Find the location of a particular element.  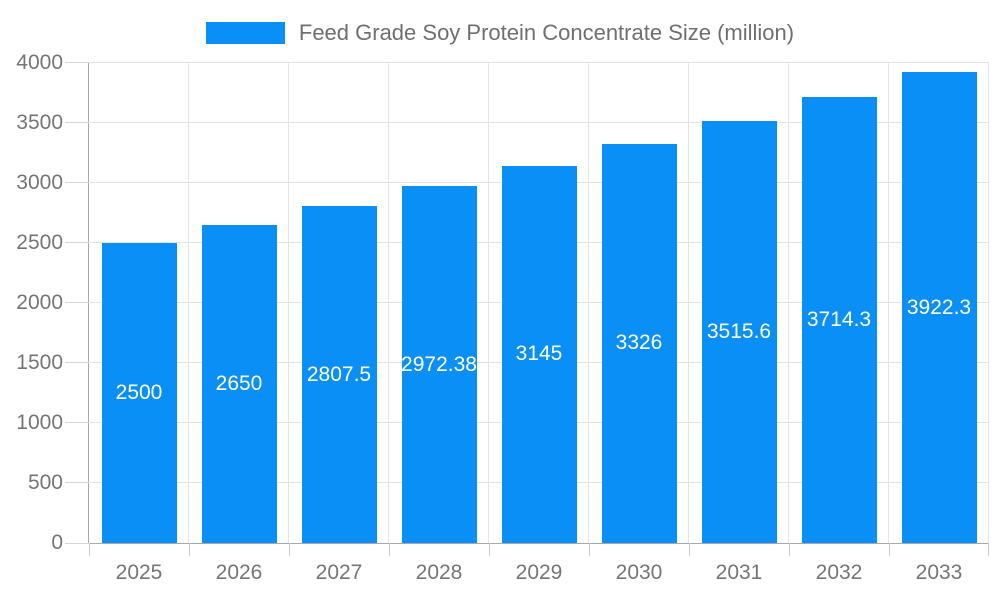

bar-value-label: 2972.38 is located at coordinates (439, 364).